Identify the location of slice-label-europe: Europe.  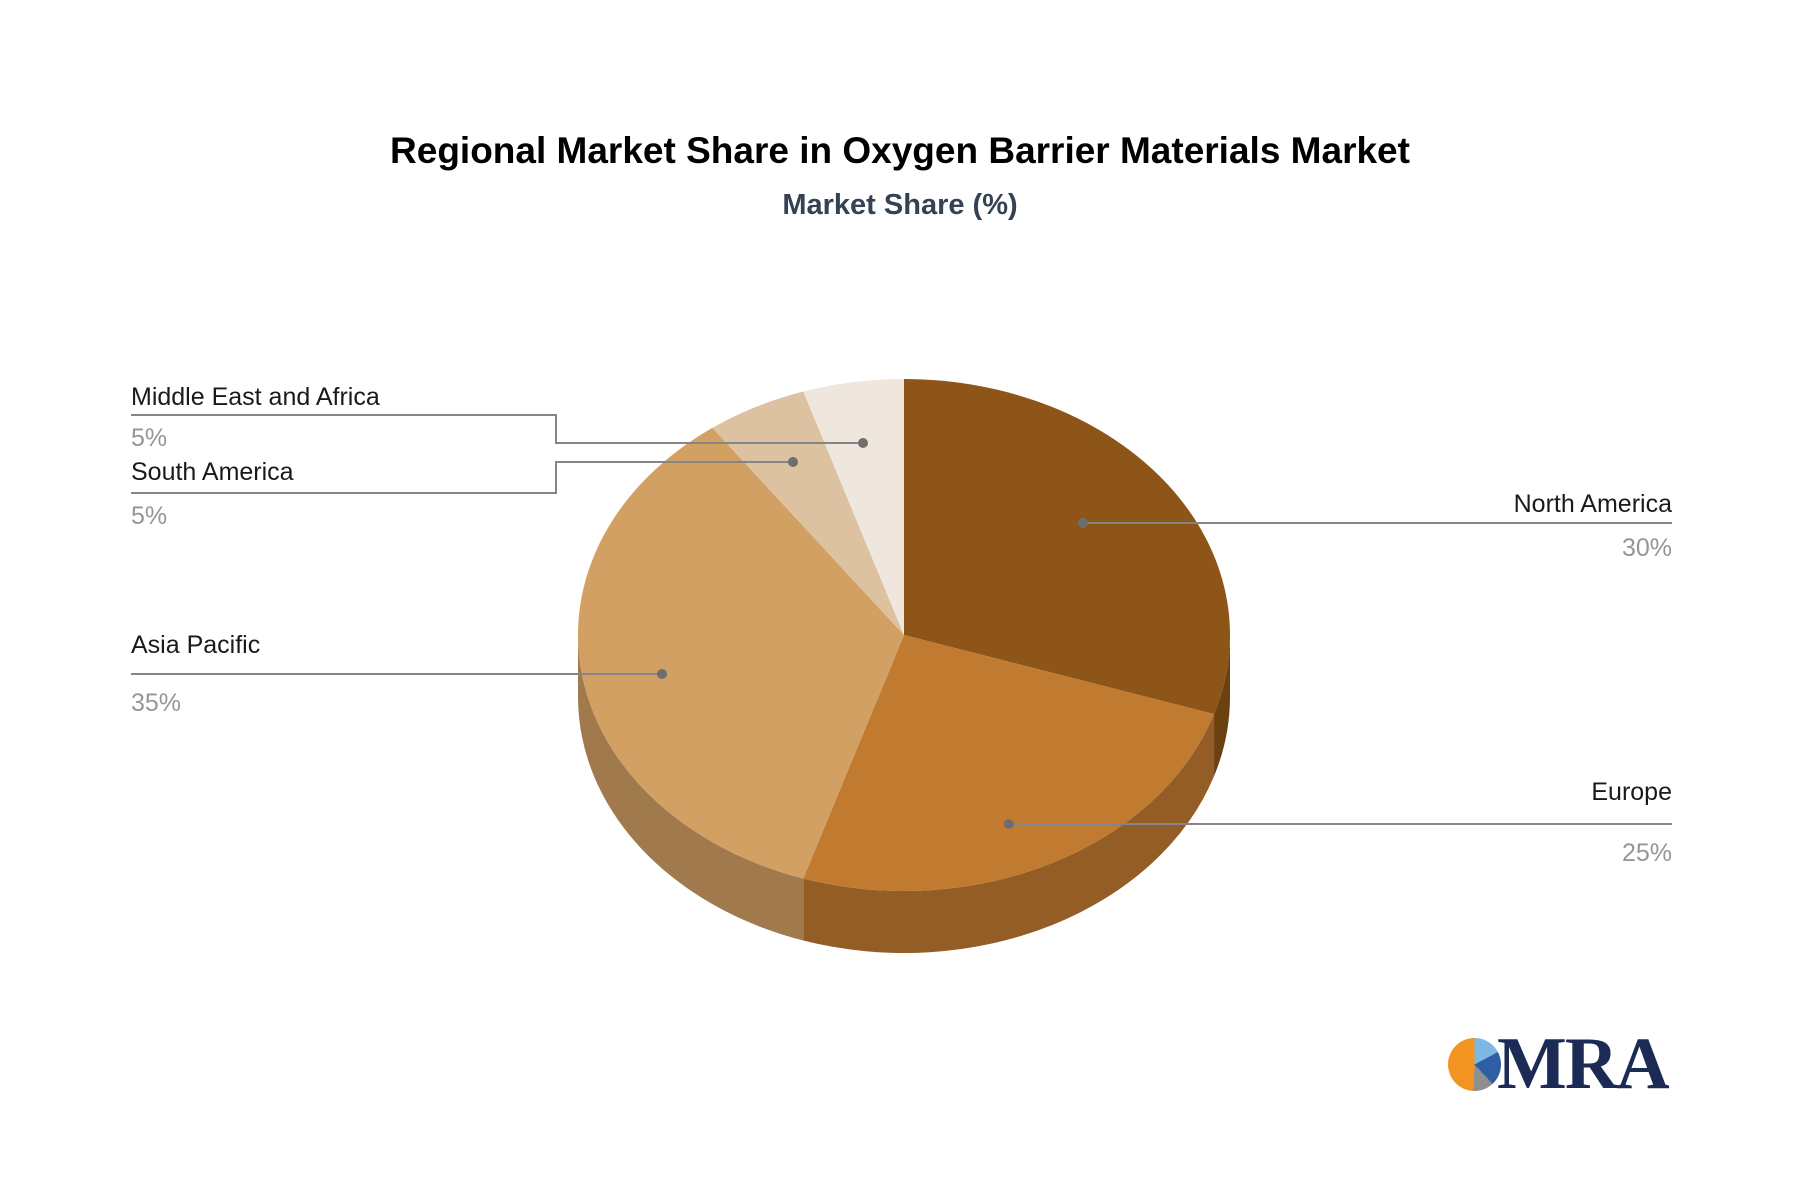
(1631, 792).